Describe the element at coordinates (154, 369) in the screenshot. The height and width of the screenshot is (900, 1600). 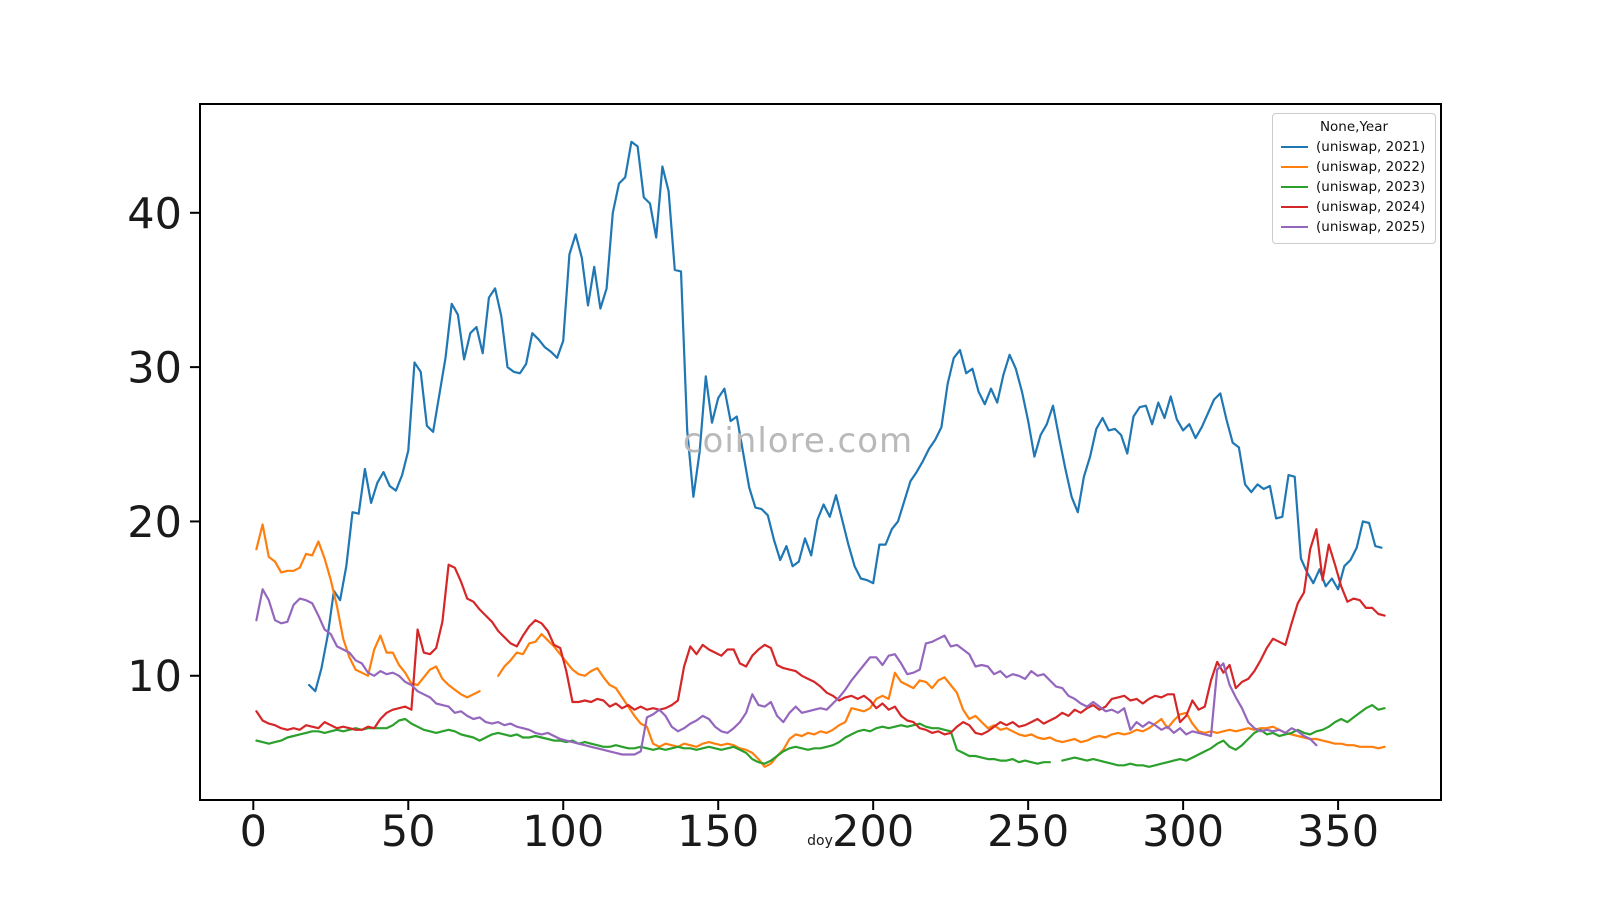
I see `y-tick-label: 30` at that location.